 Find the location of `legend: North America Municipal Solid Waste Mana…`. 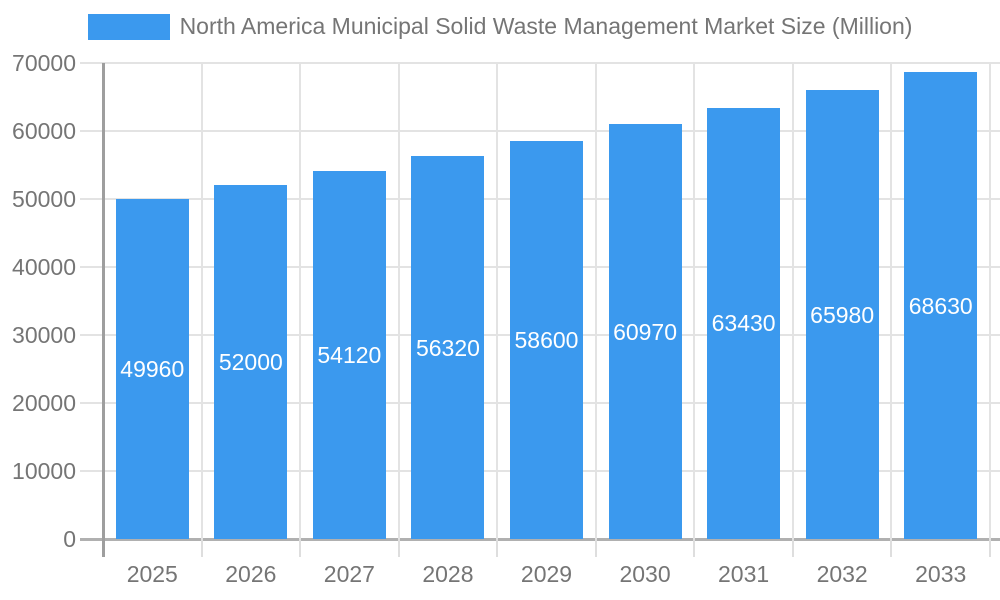

legend: North America Municipal Solid Waste Mana… is located at coordinates (500, 26).